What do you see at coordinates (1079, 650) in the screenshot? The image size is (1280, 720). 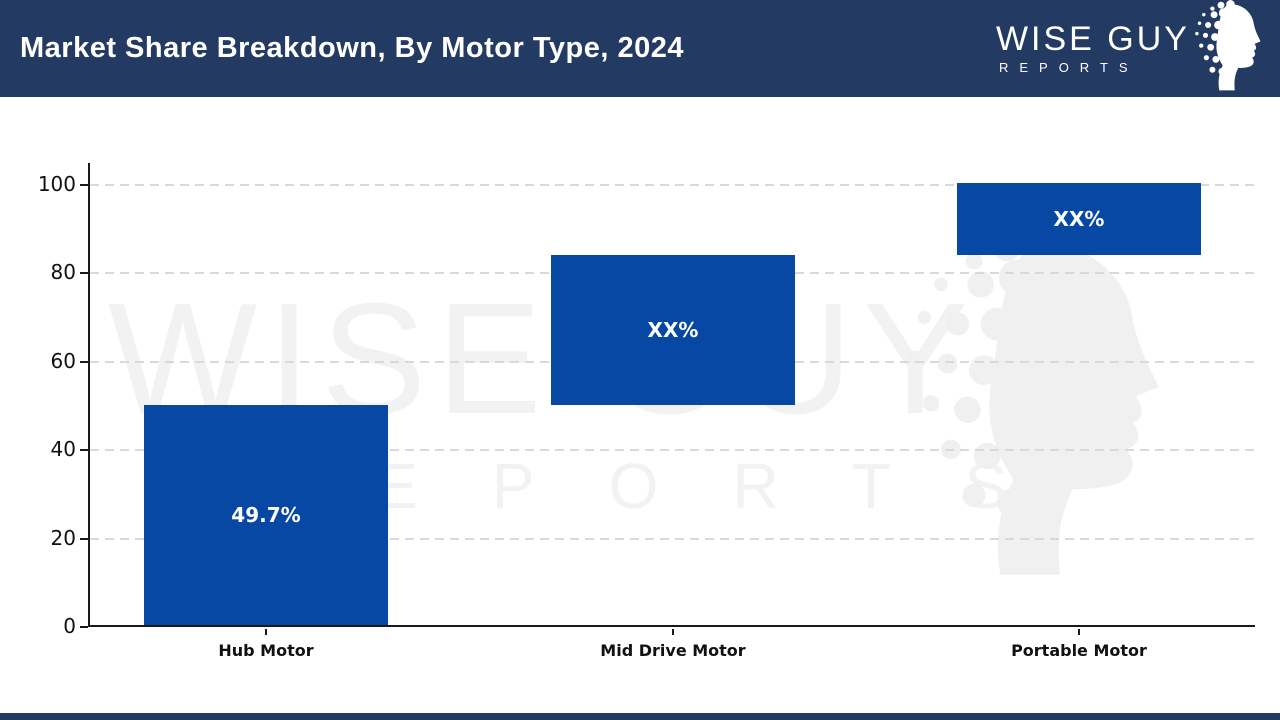 I see `x-tick-label-portable-motor: Portable Motor` at bounding box center [1079, 650].